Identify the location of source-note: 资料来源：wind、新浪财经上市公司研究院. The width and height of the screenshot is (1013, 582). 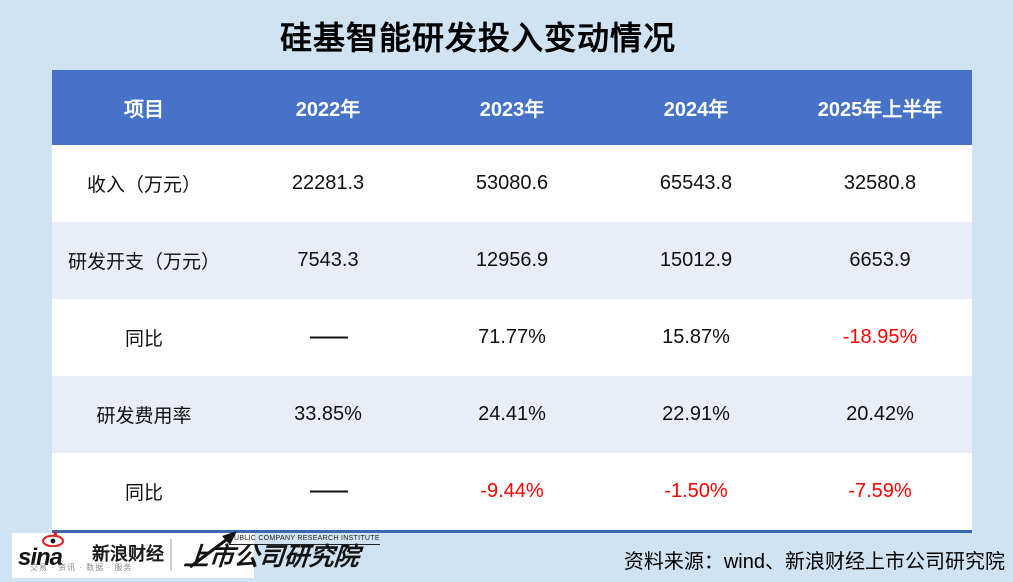
(814, 562).